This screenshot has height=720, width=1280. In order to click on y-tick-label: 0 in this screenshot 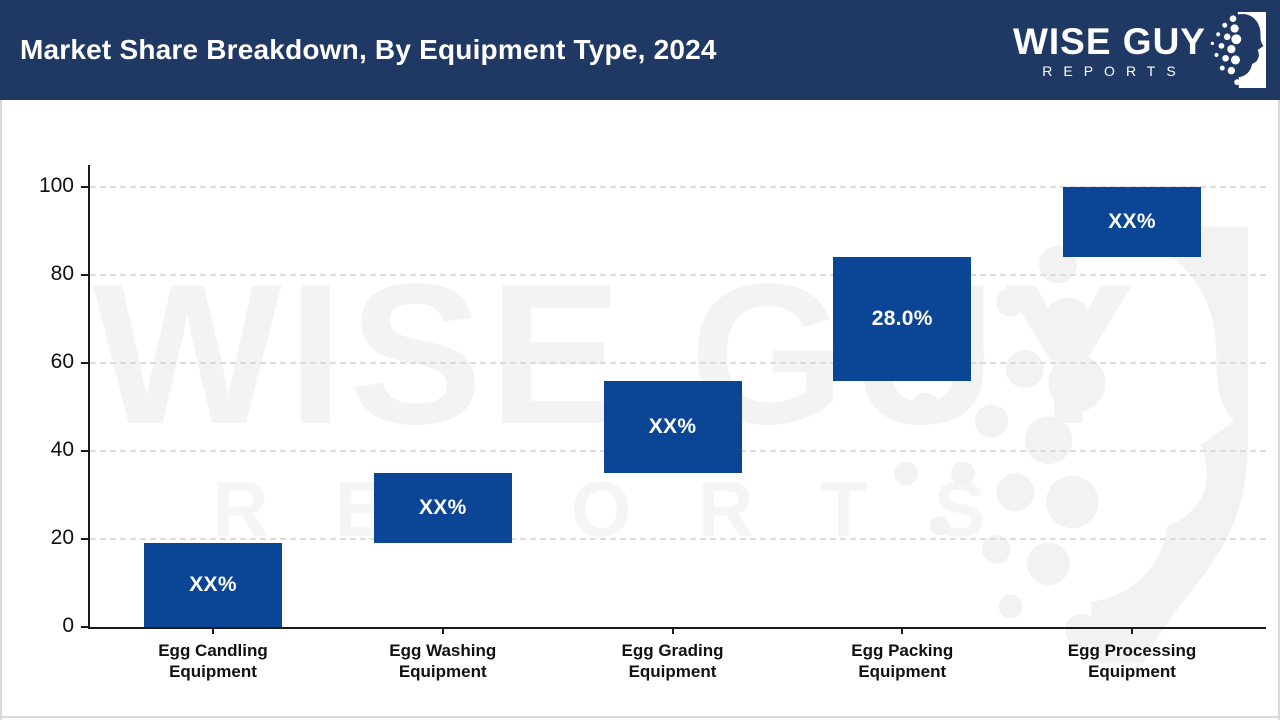, I will do `click(68, 625)`.